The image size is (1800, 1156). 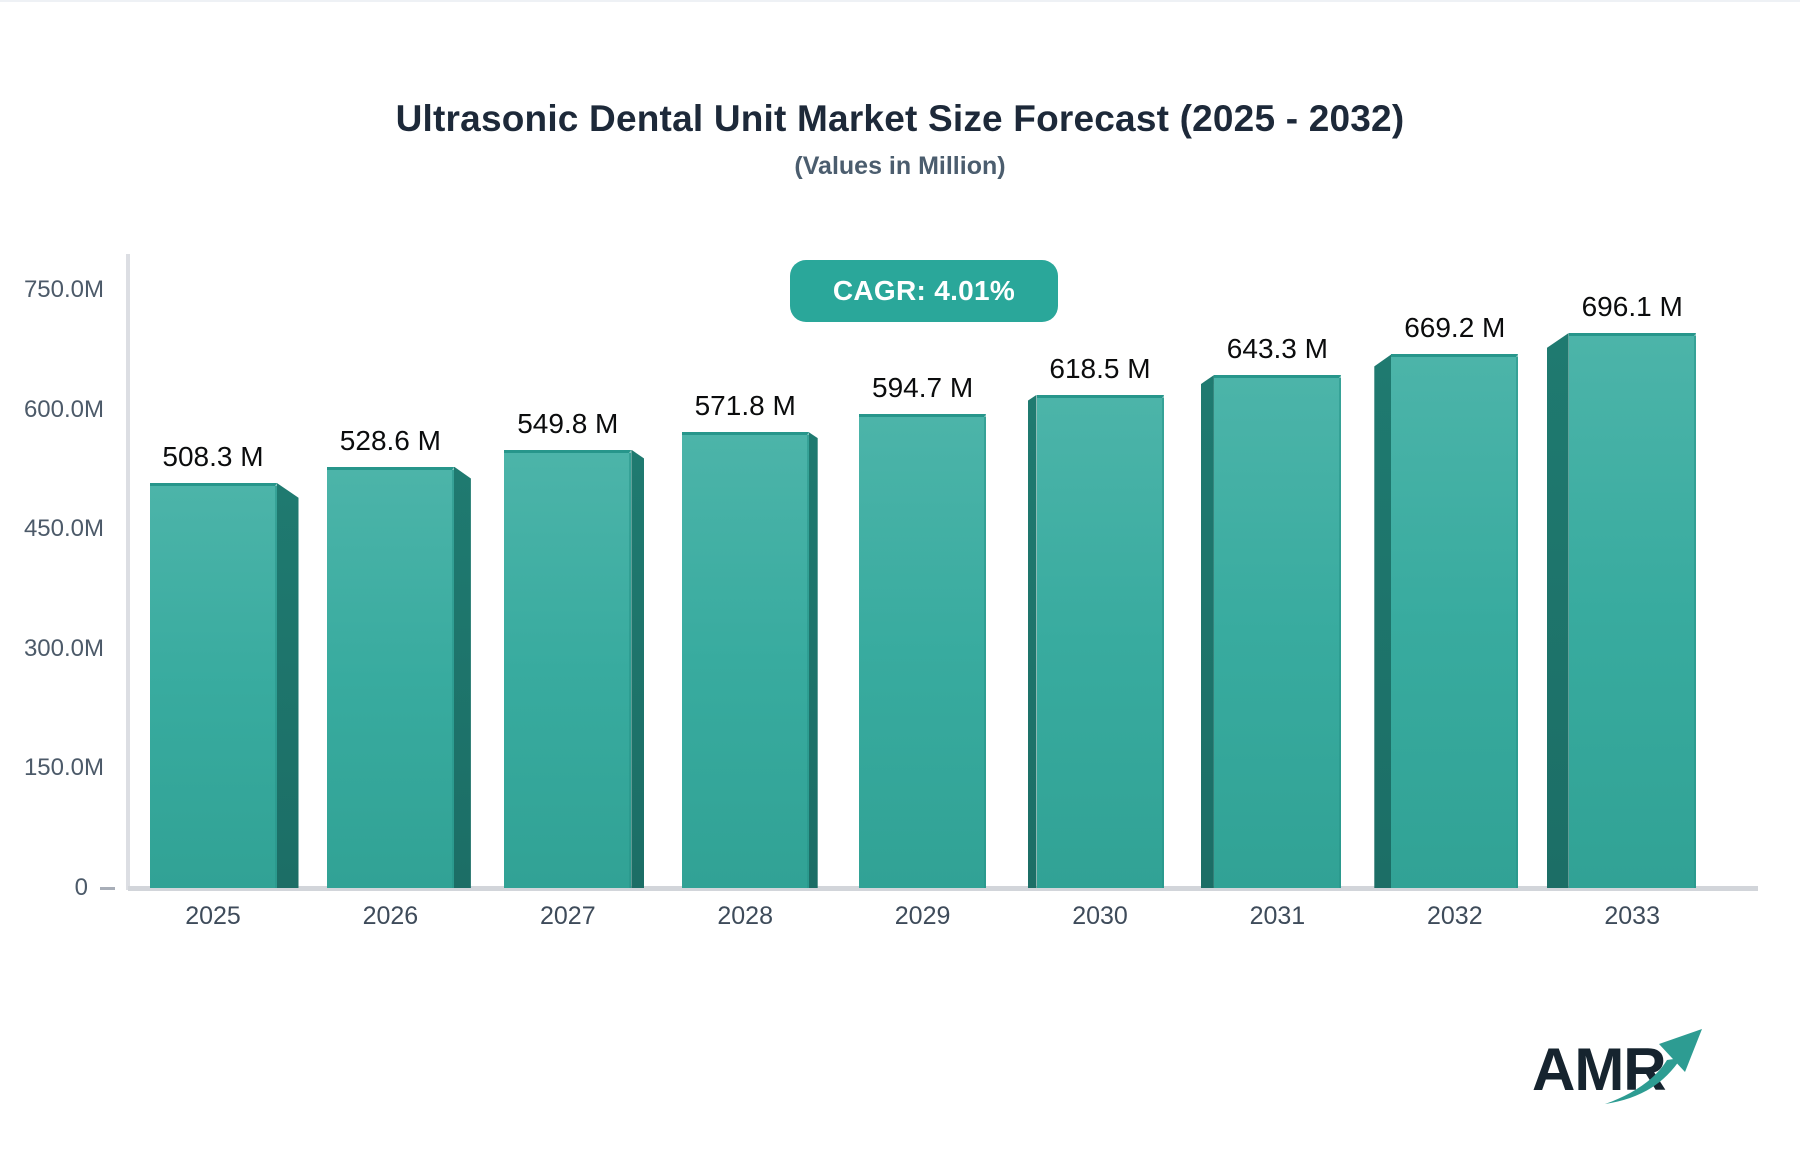 What do you see at coordinates (63, 648) in the screenshot?
I see `y-axis-tick-label: 300.0M` at bounding box center [63, 648].